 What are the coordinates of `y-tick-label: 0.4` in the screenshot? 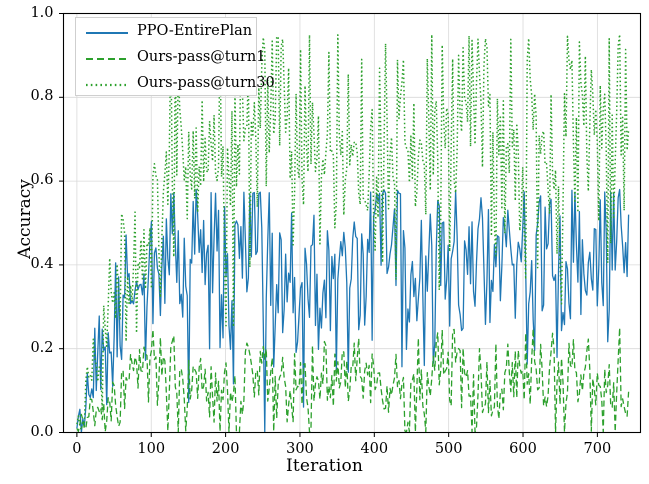 It's located at (42, 263).